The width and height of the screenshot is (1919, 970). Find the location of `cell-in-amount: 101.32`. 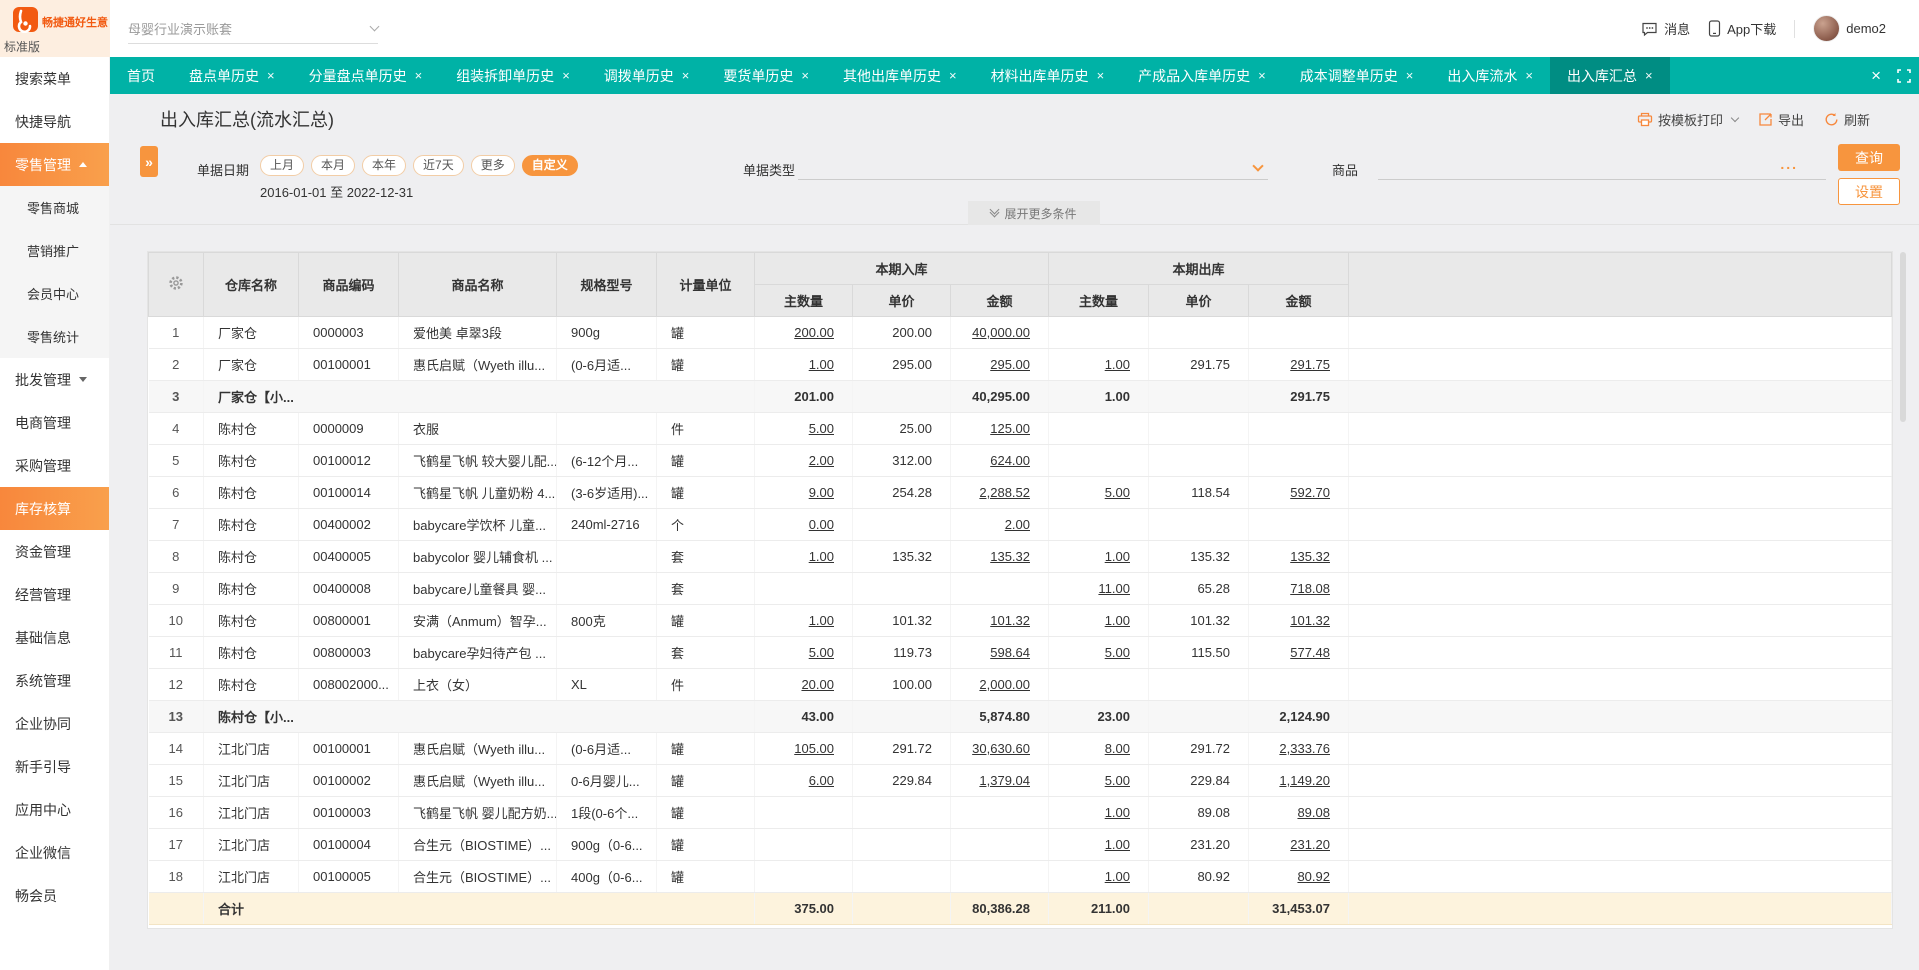

cell-in-amount: 101.32 is located at coordinates (999, 620).